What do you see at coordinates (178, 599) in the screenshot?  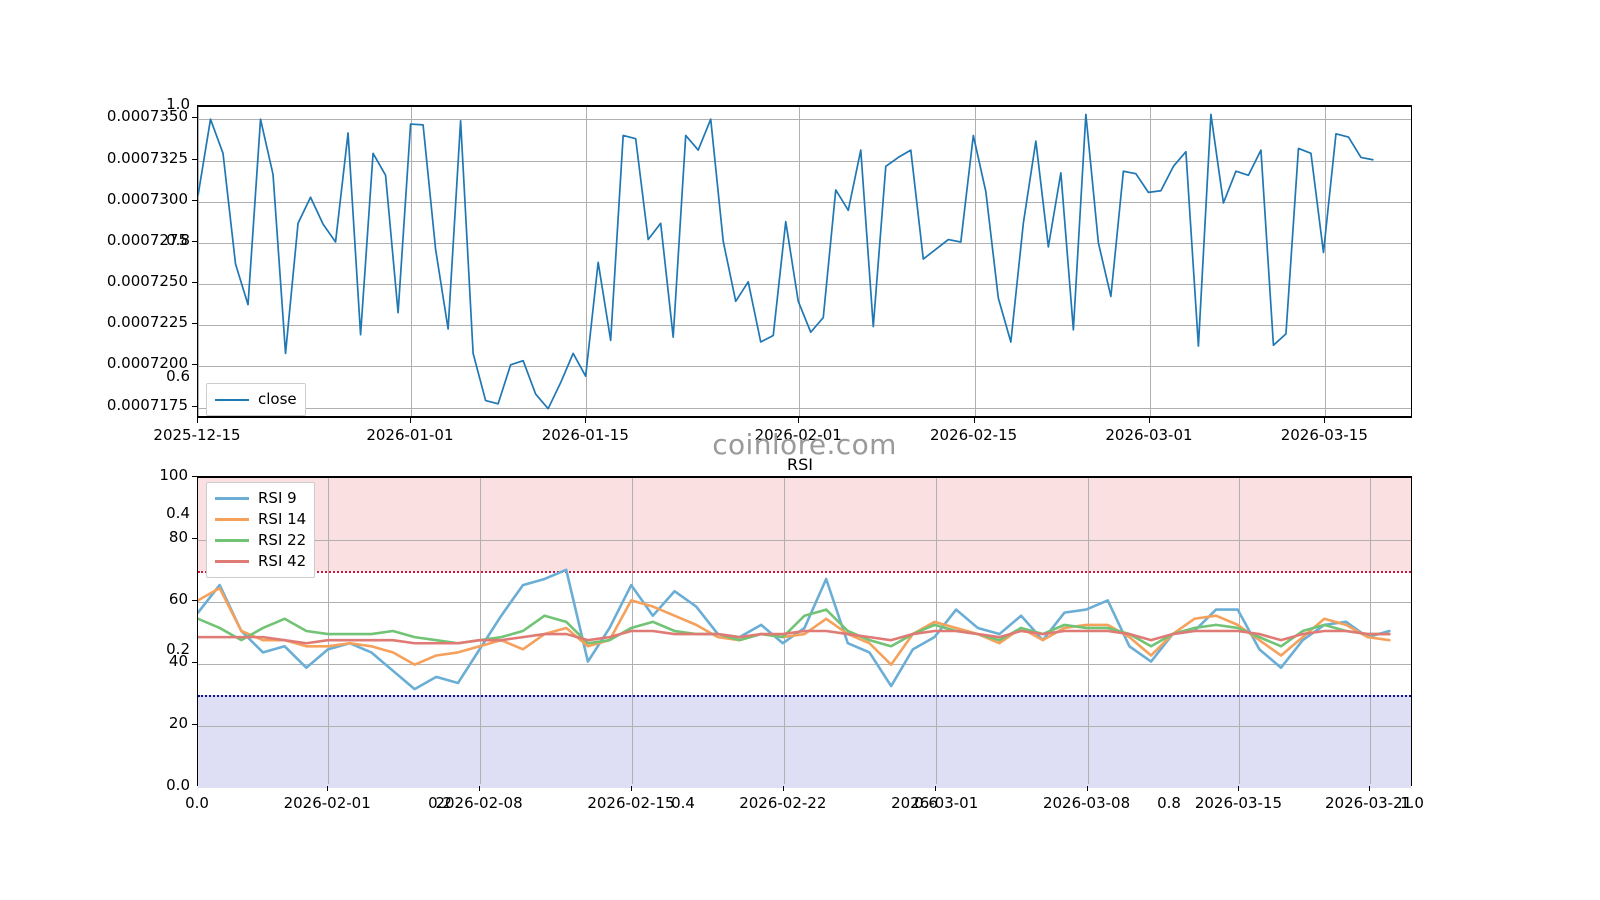 I see `rsi-y-tick-label: 60` at bounding box center [178, 599].